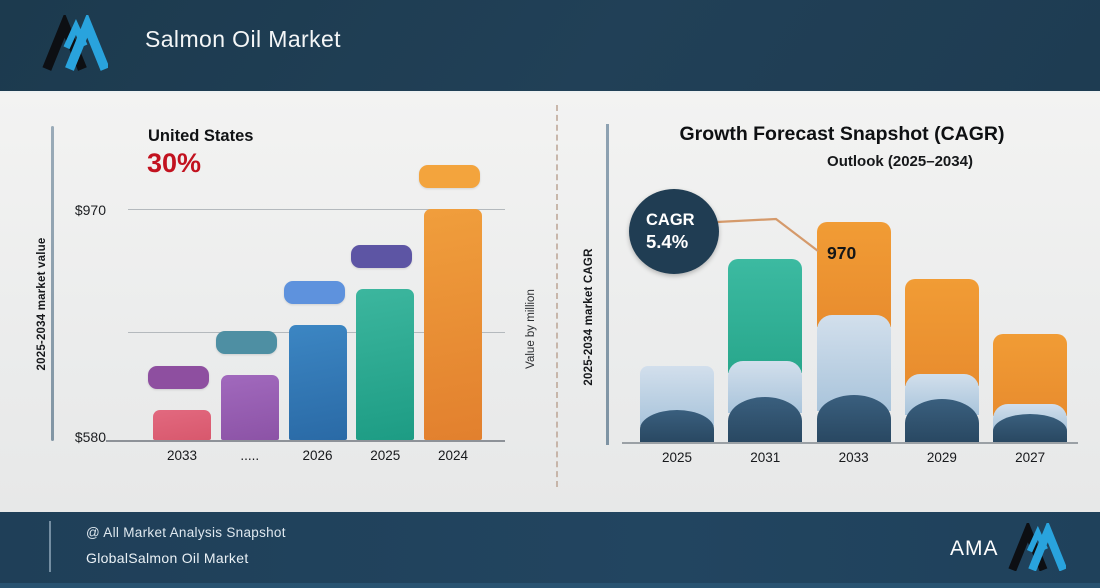 The height and width of the screenshot is (588, 1100). I want to click on right-bar-2033, so click(853, 332).